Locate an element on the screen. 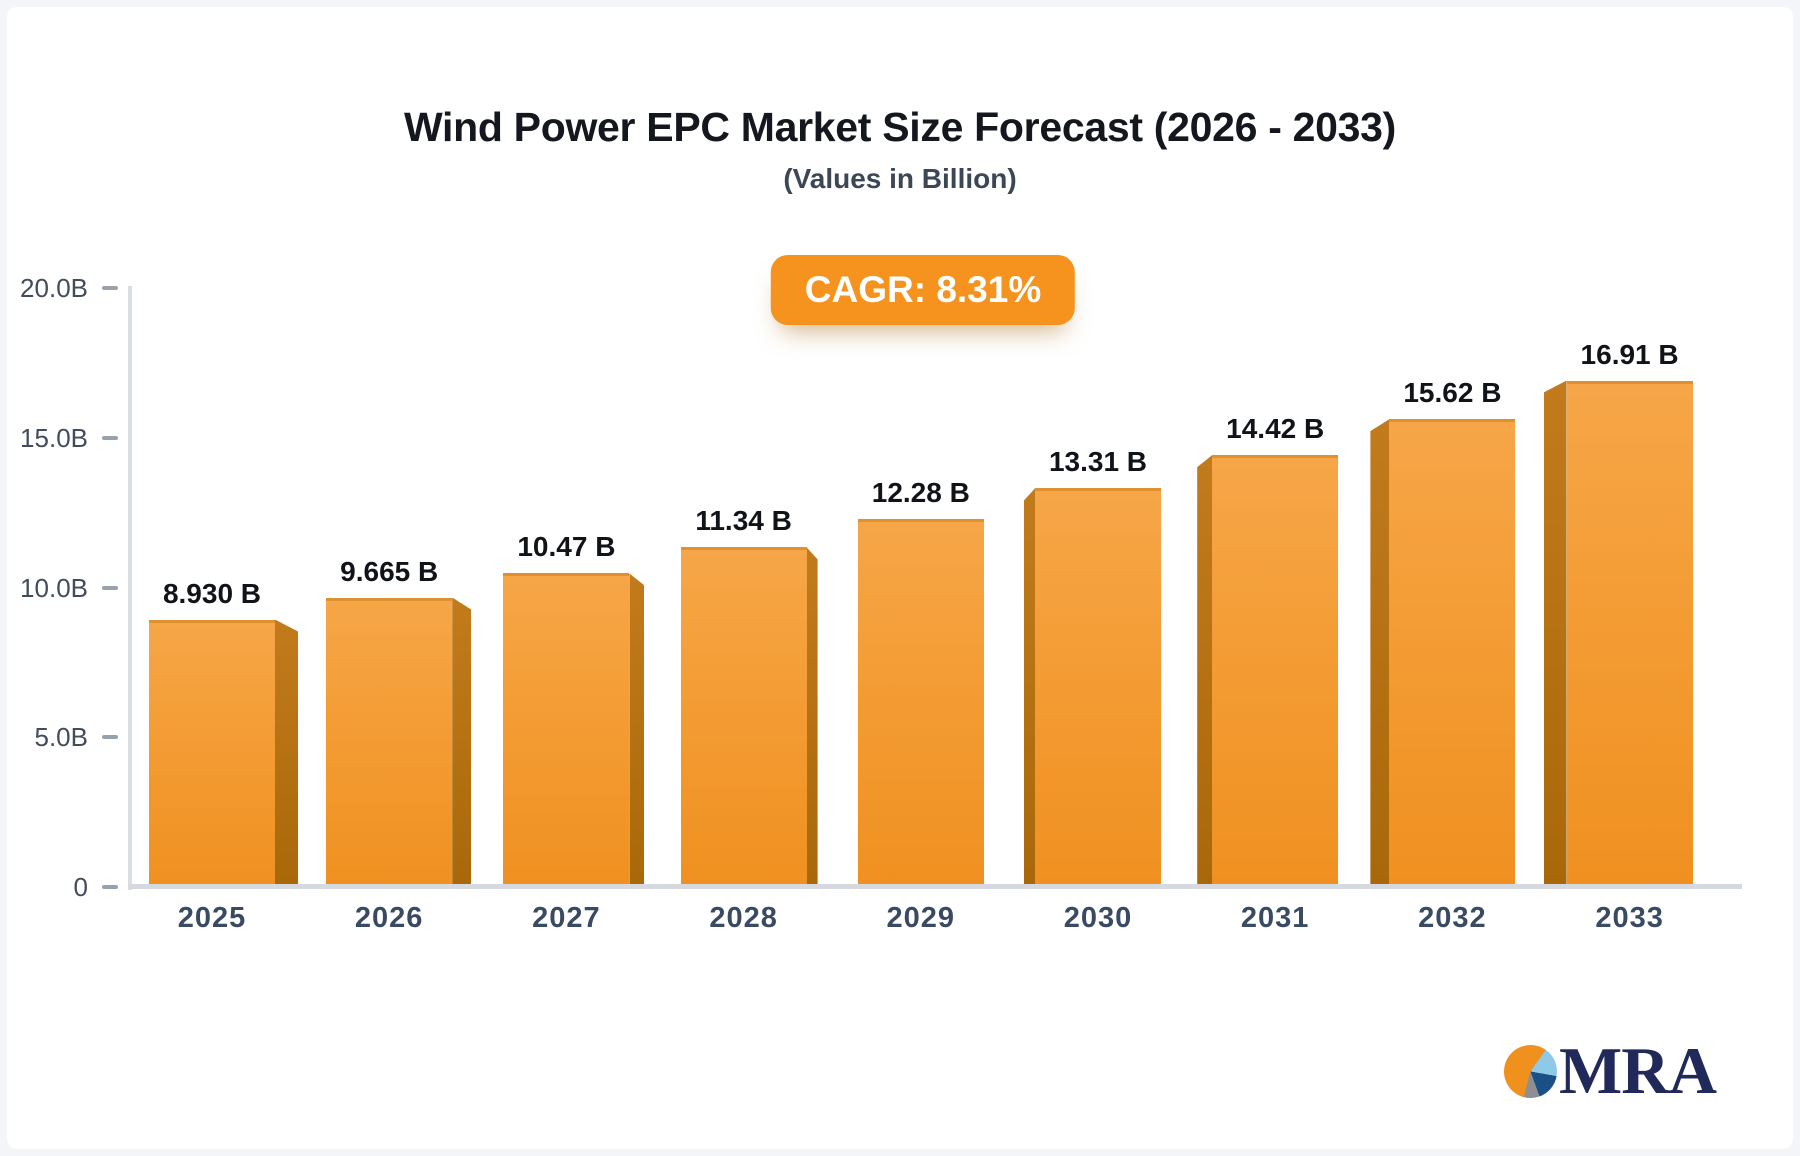  bar-face-2026 is located at coordinates (389, 743).